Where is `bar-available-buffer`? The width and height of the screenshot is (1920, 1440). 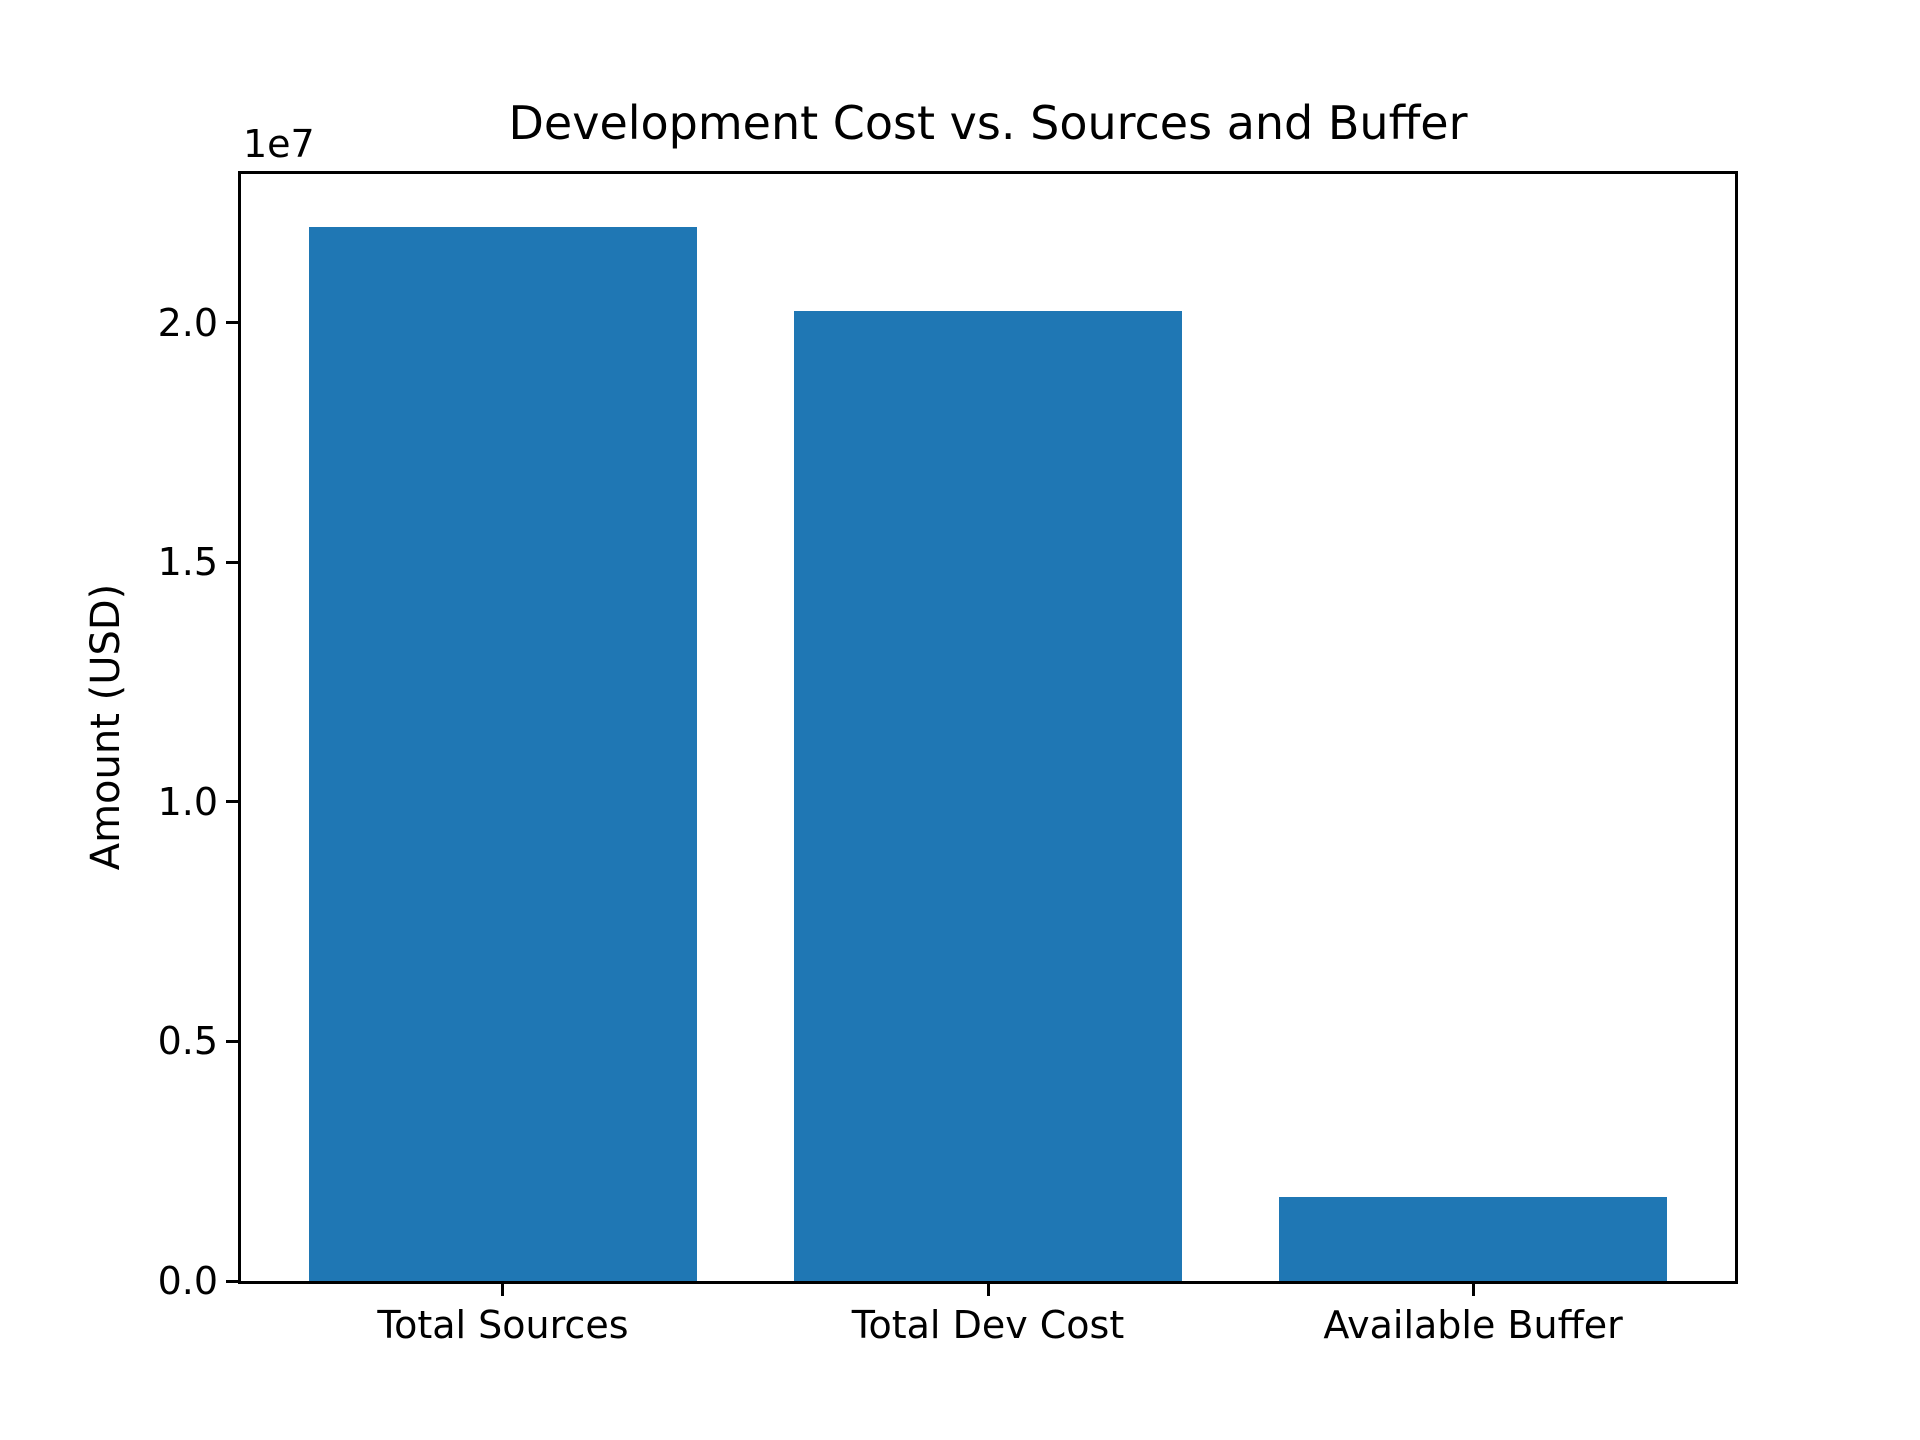
bar-available-buffer is located at coordinates (1473, 1239).